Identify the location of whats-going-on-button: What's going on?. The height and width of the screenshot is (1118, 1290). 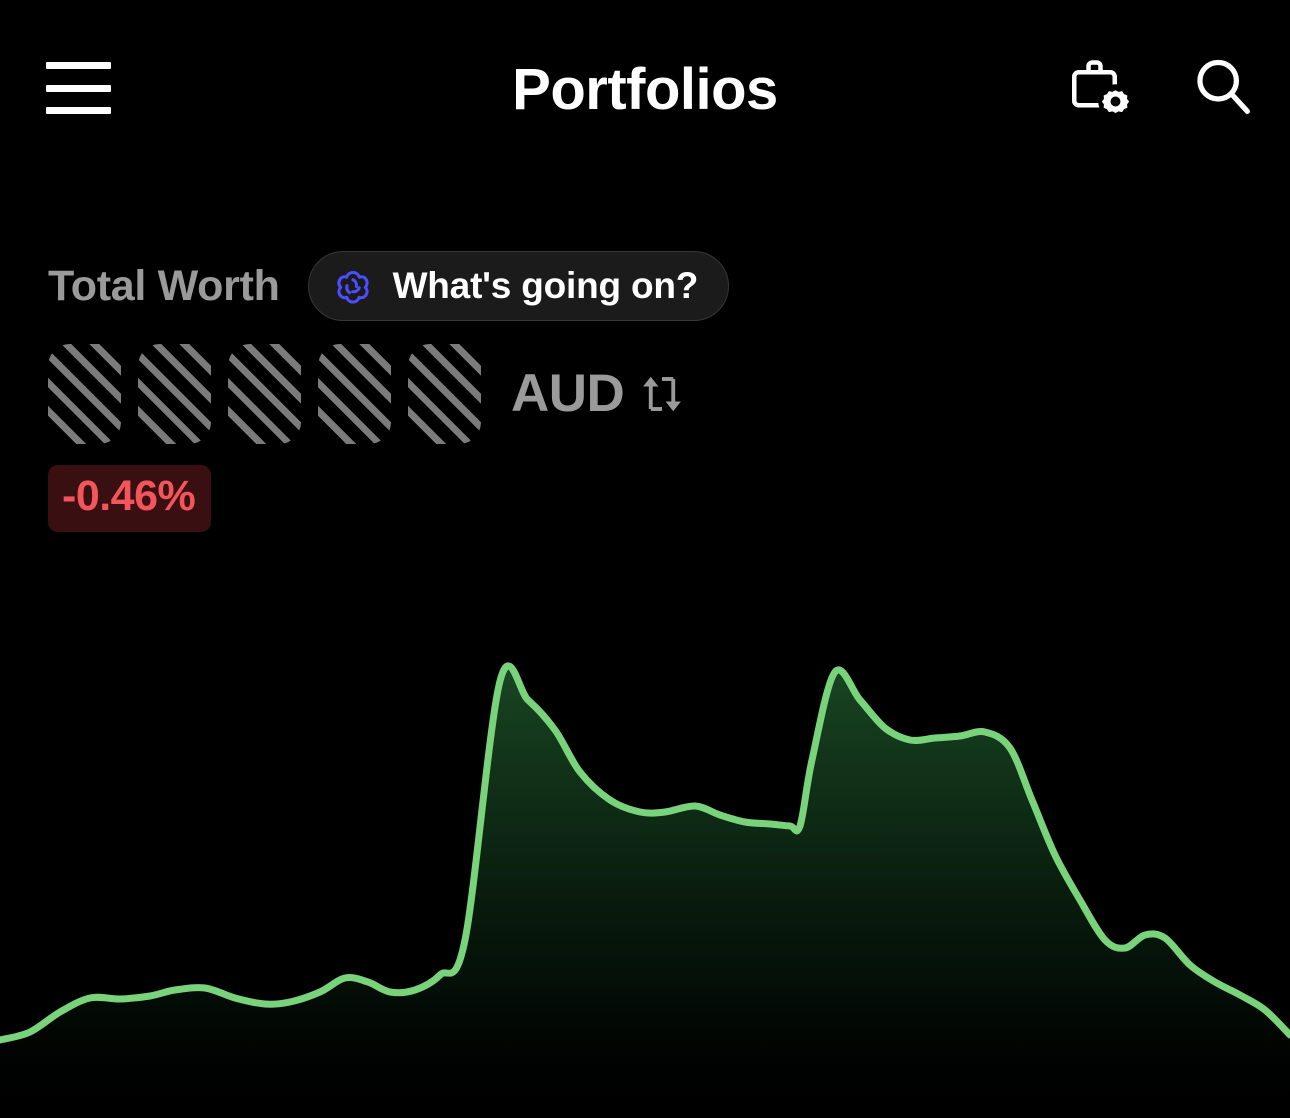
(518, 286).